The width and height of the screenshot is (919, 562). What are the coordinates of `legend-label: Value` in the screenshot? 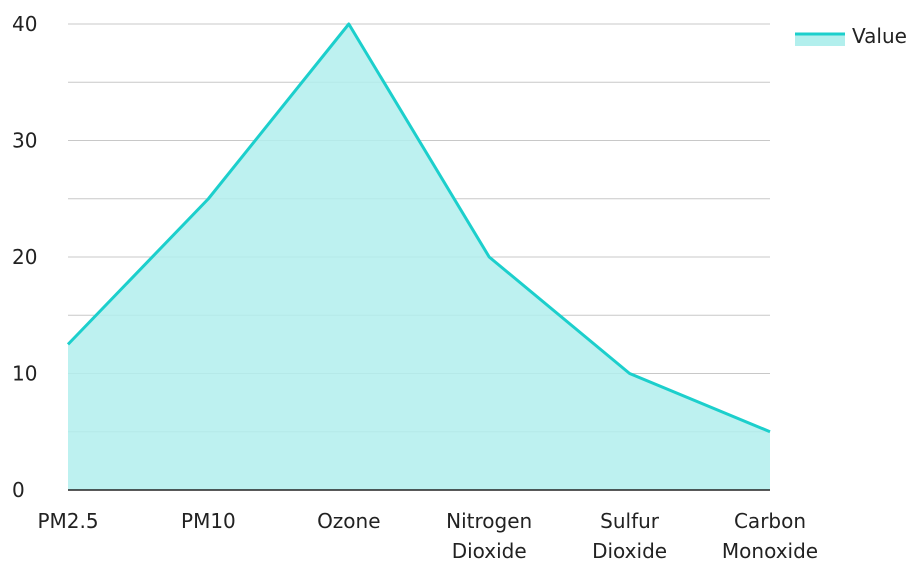 It's located at (879, 36).